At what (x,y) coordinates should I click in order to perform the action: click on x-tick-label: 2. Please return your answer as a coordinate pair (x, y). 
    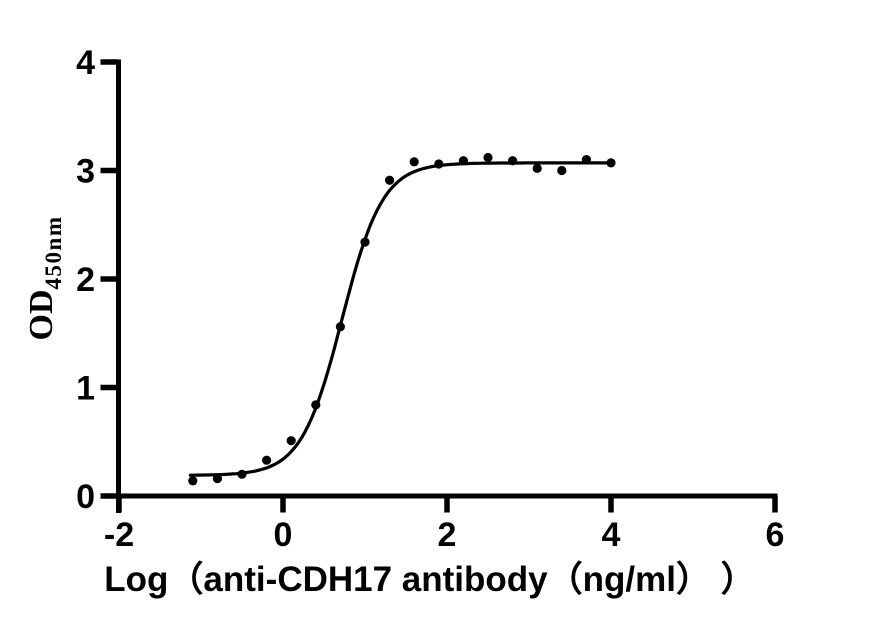
    Looking at the image, I should click on (447, 535).